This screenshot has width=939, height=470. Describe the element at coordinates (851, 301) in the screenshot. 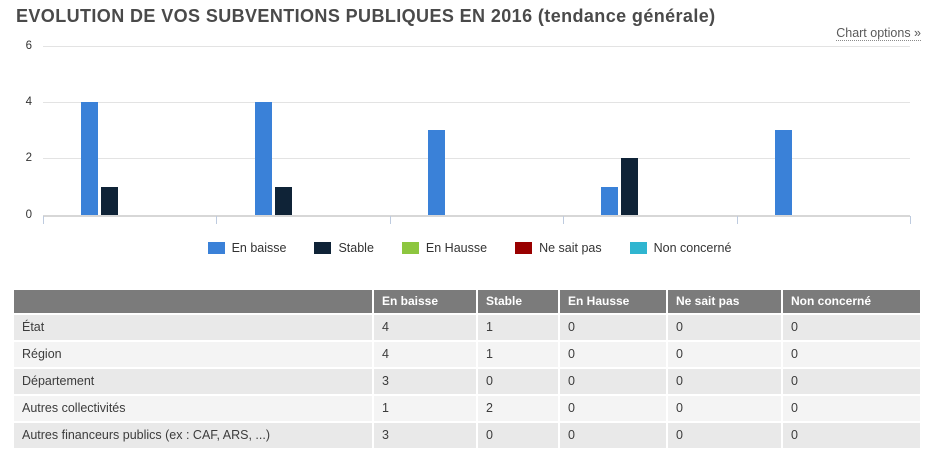

I see `table-header-cell-non-concerné: Non concerné` at that location.